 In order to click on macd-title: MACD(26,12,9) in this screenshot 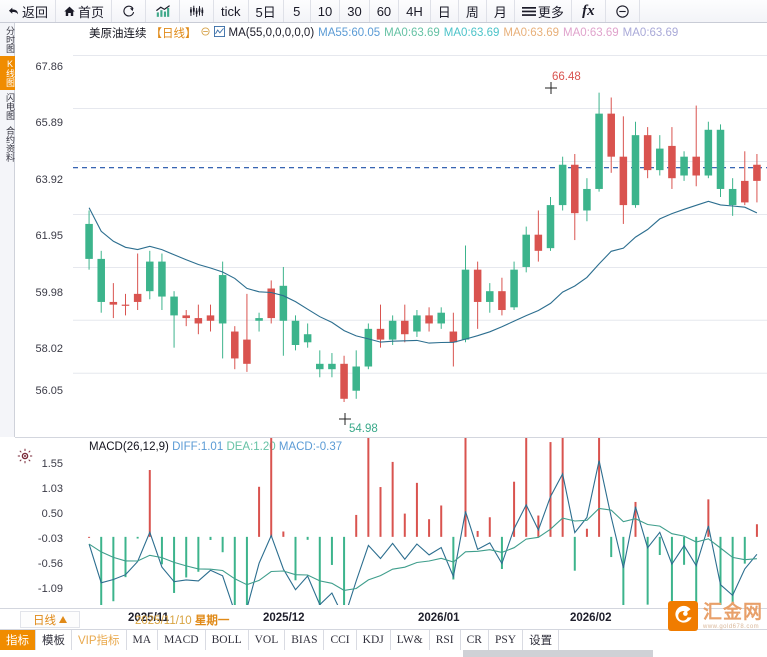, I will do `click(129, 447)`.